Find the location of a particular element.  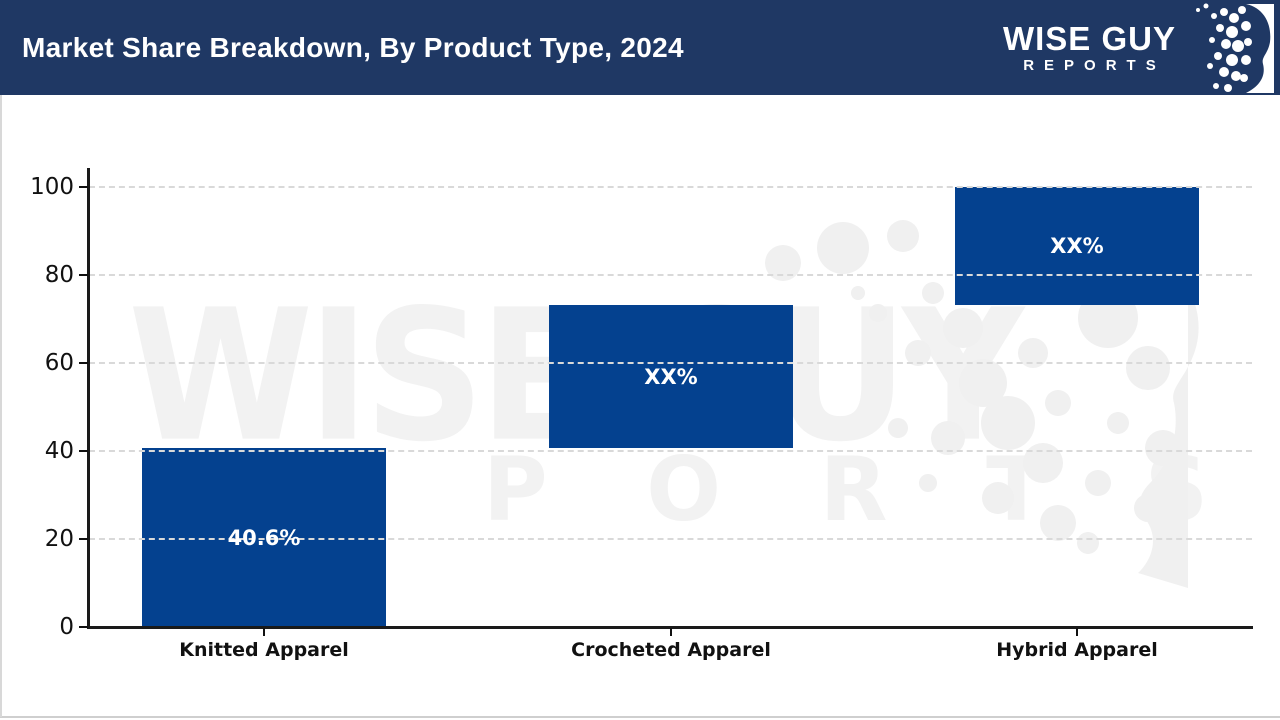

bar-crocheted-apparel is located at coordinates (671, 376).